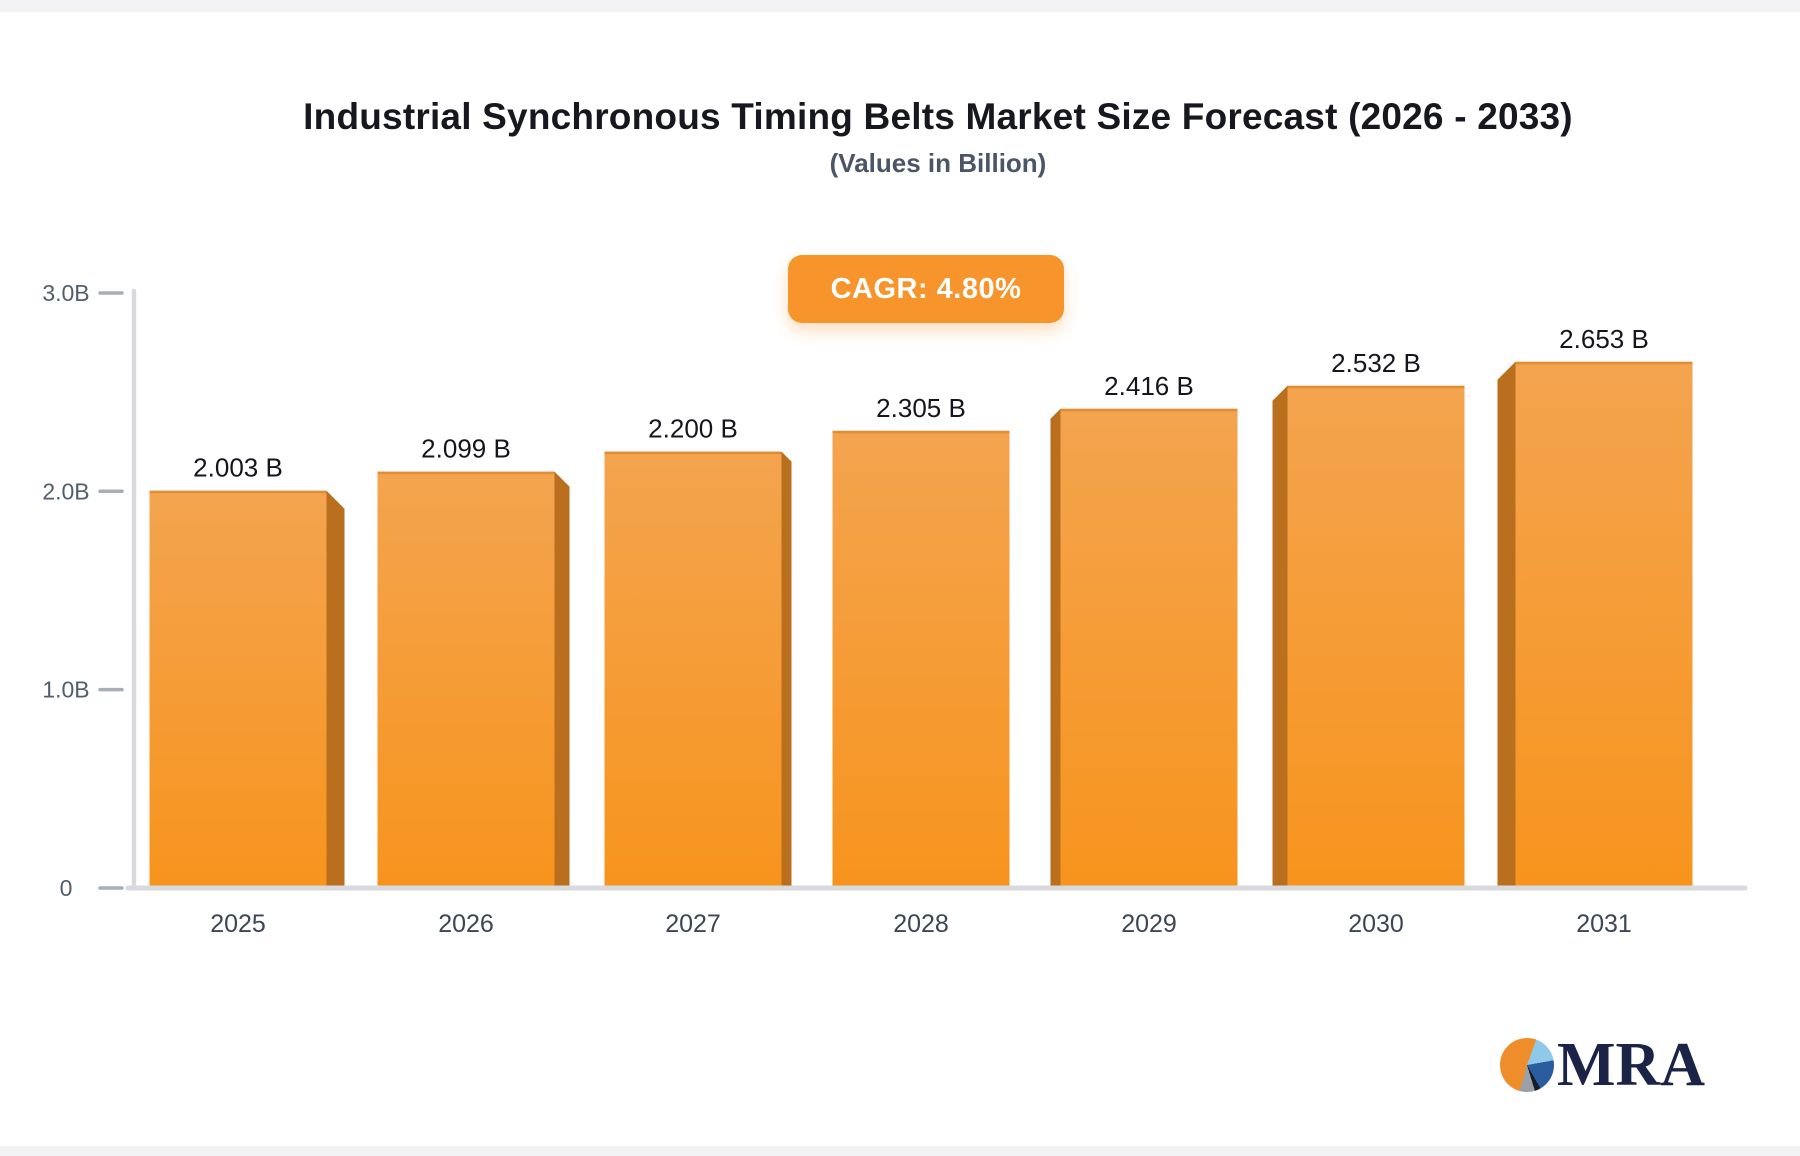  I want to click on bar-value-label: 2.200 B, so click(693, 429).